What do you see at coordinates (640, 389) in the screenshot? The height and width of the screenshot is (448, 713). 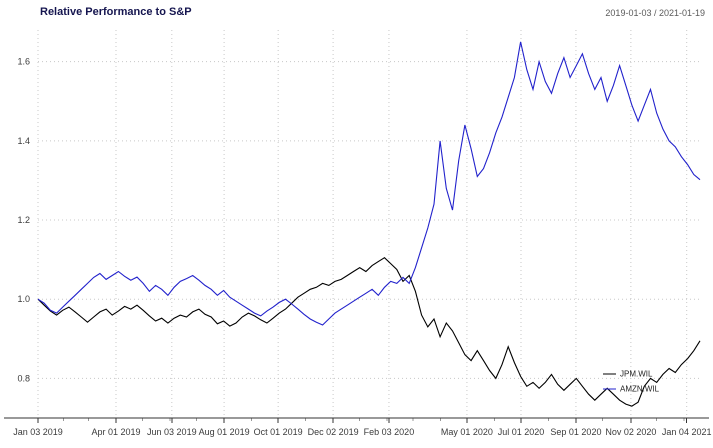 I see `legend-label-amzn-wil: AMZN.WIL` at bounding box center [640, 389].